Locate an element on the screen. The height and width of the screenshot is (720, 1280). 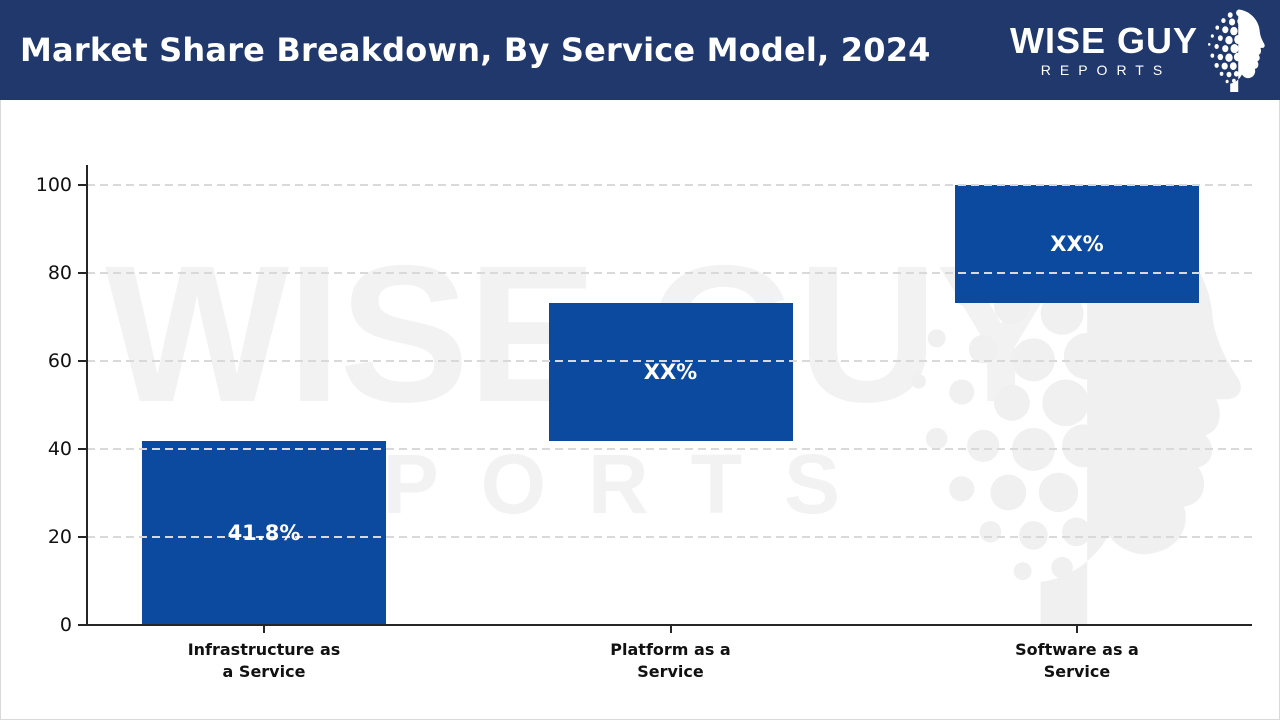
y-tick-label-40: 40 is located at coordinates (59, 449).